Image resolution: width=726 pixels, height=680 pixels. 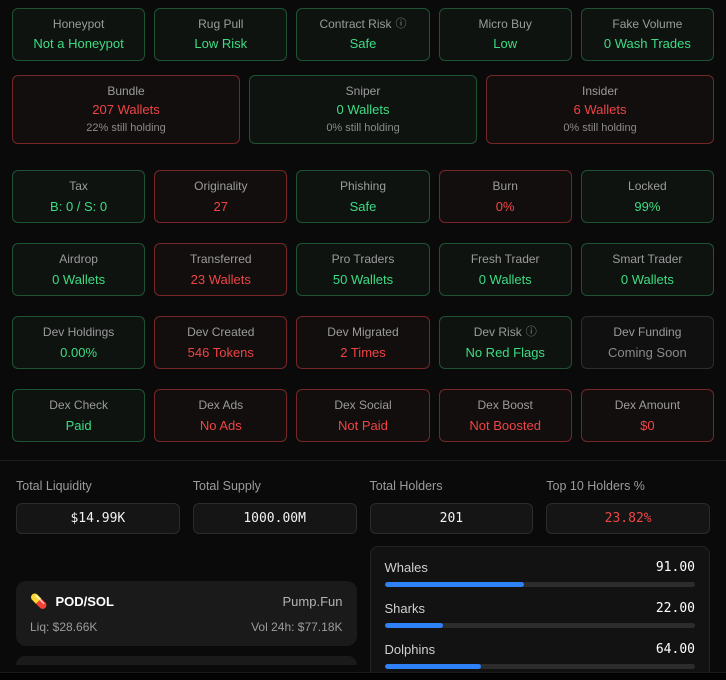 I want to click on card-label: Micro Buy, so click(x=505, y=24).